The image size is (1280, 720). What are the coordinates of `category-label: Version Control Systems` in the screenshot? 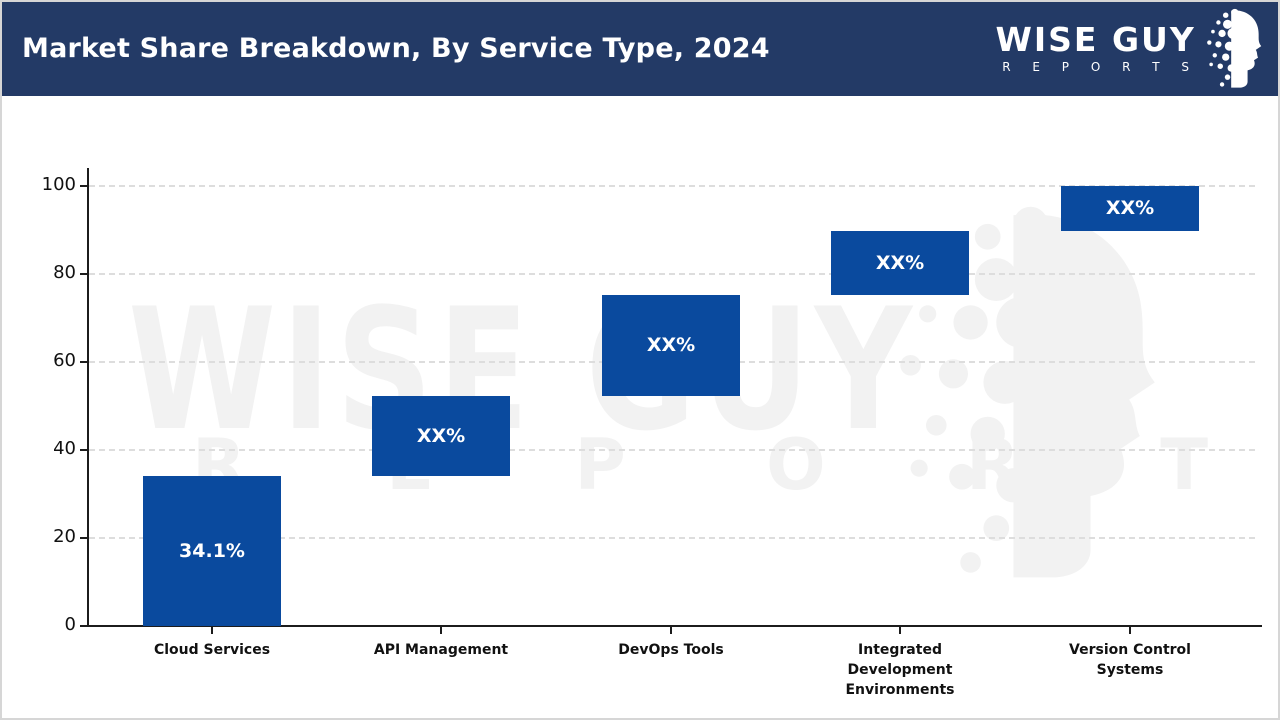 It's located at (1130, 660).